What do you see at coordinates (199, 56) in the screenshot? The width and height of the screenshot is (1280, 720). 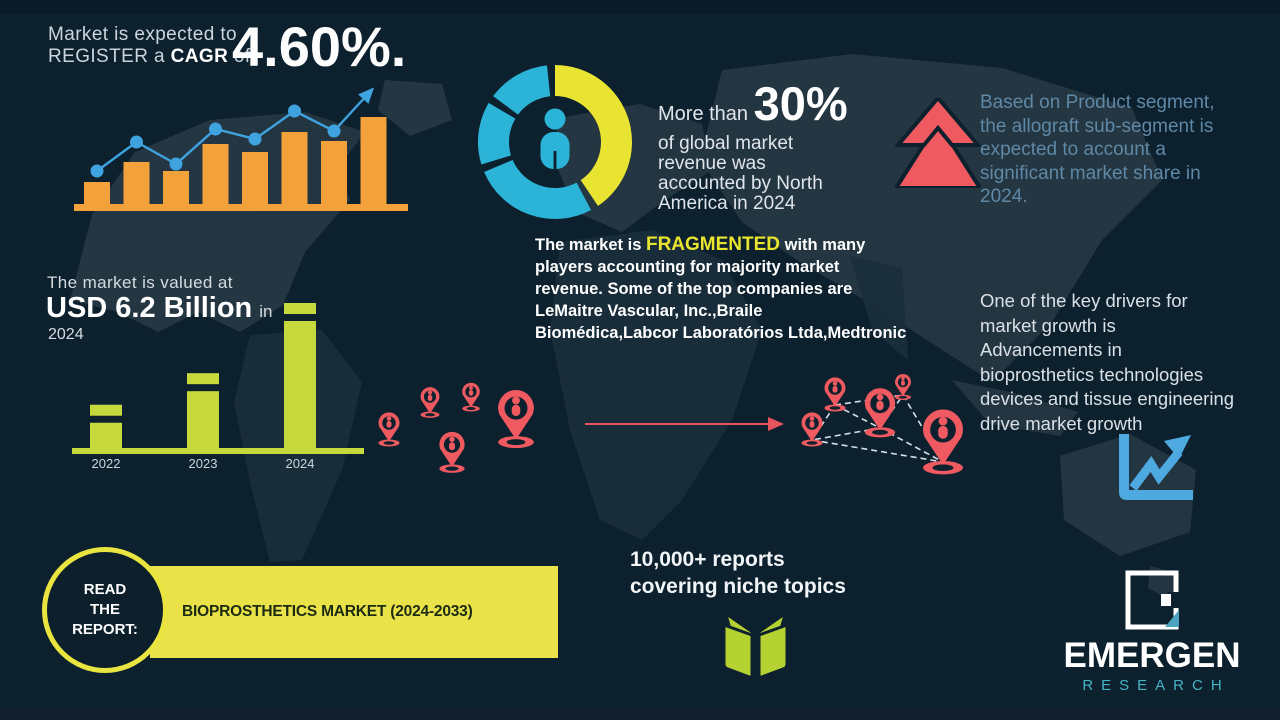 I see `cagr-bold-word: CAGR` at bounding box center [199, 56].